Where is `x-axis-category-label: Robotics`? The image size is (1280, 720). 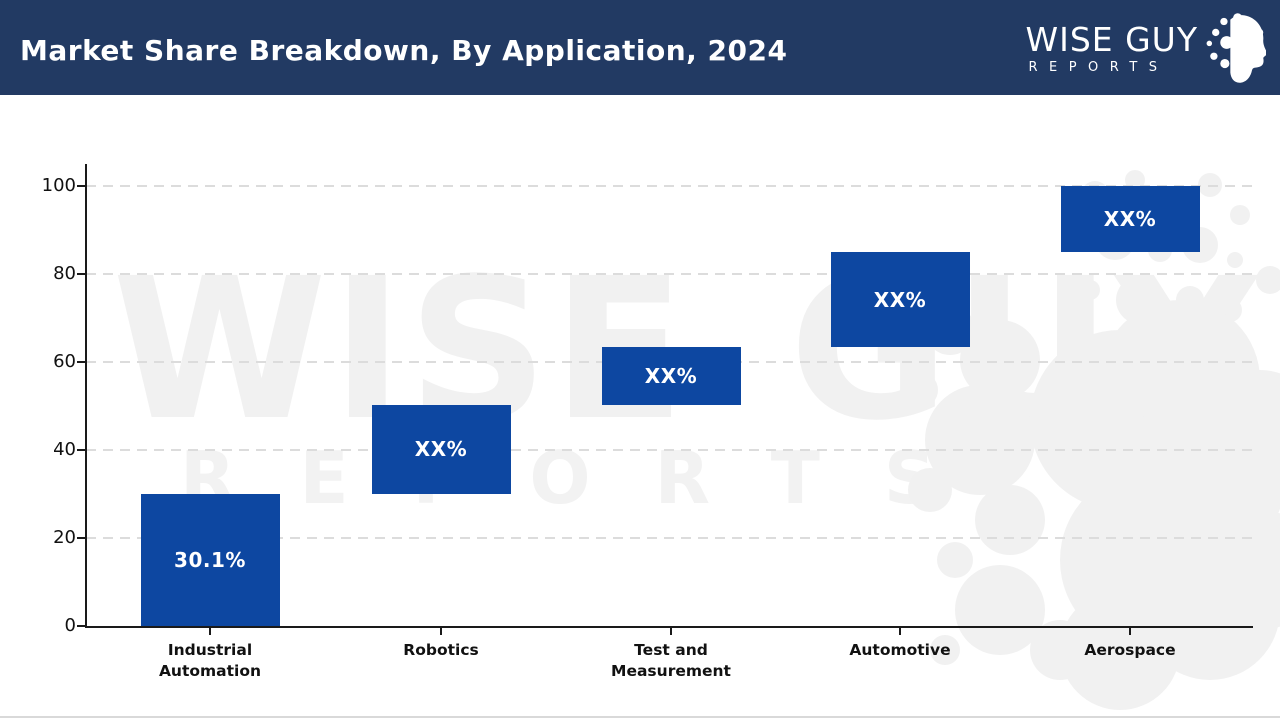 x-axis-category-label: Robotics is located at coordinates (441, 650).